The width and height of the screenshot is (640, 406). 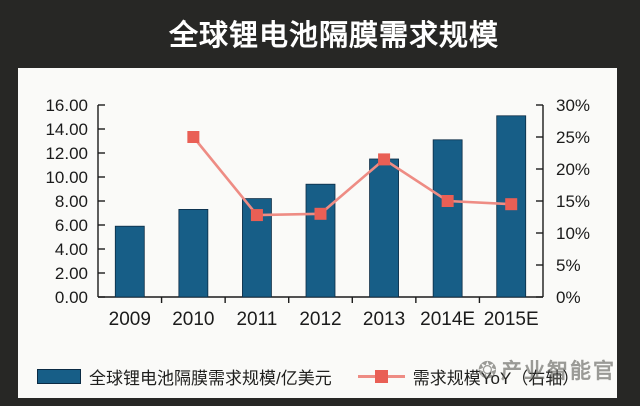 What do you see at coordinates (568, 265) in the screenshot?
I see `right-axis-tick-label: 5%` at bounding box center [568, 265].